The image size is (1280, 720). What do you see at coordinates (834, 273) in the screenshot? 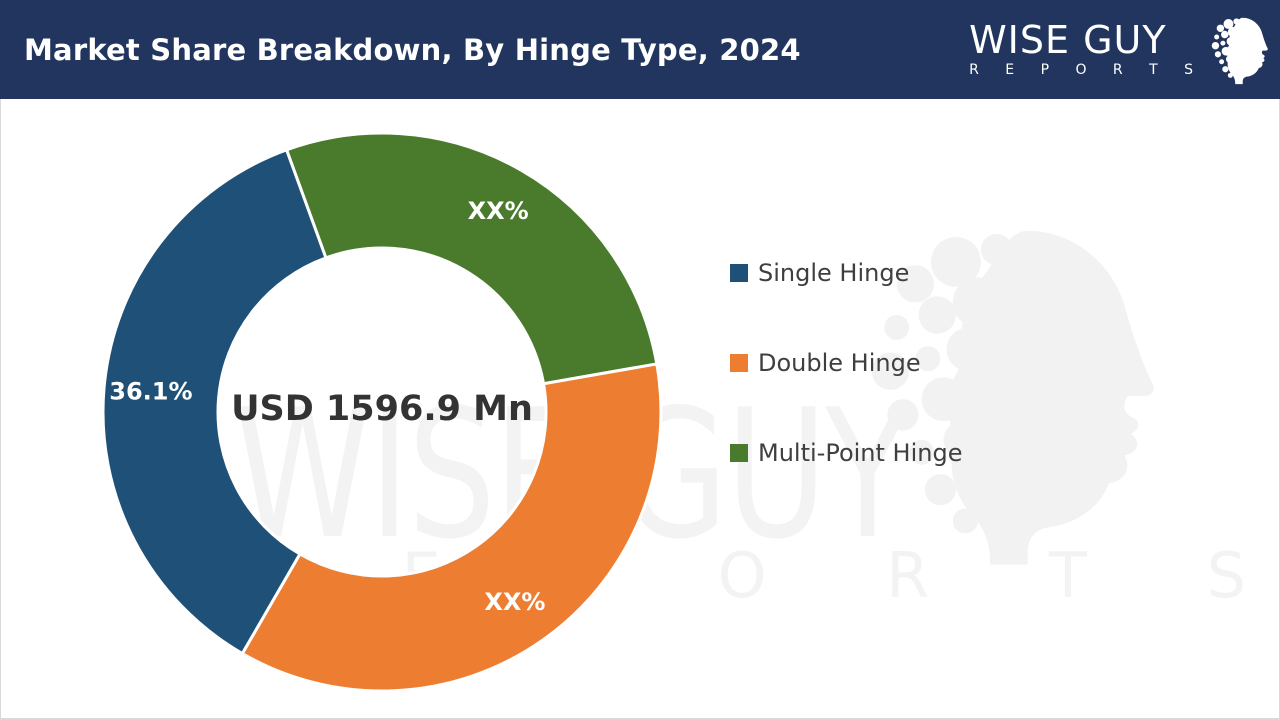
I see `legend-label: Single Hinge` at bounding box center [834, 273].